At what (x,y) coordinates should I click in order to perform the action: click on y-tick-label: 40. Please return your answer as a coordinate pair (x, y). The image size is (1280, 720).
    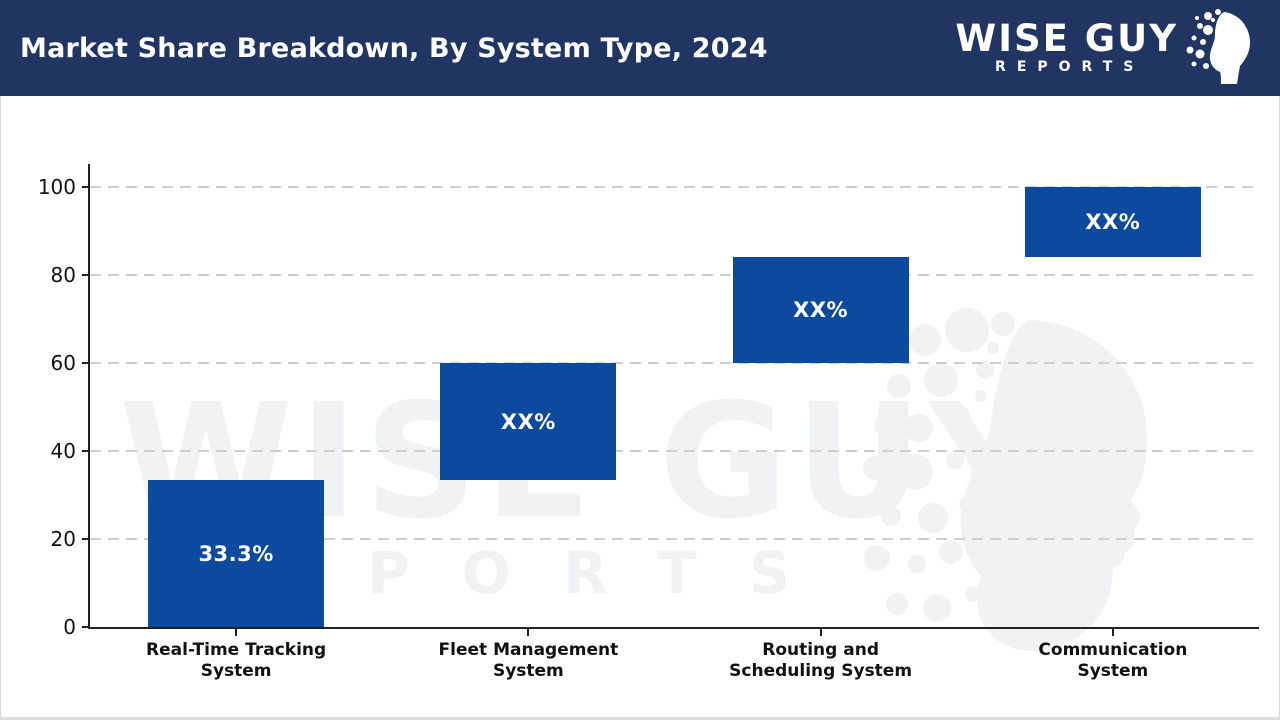
    Looking at the image, I should click on (63, 451).